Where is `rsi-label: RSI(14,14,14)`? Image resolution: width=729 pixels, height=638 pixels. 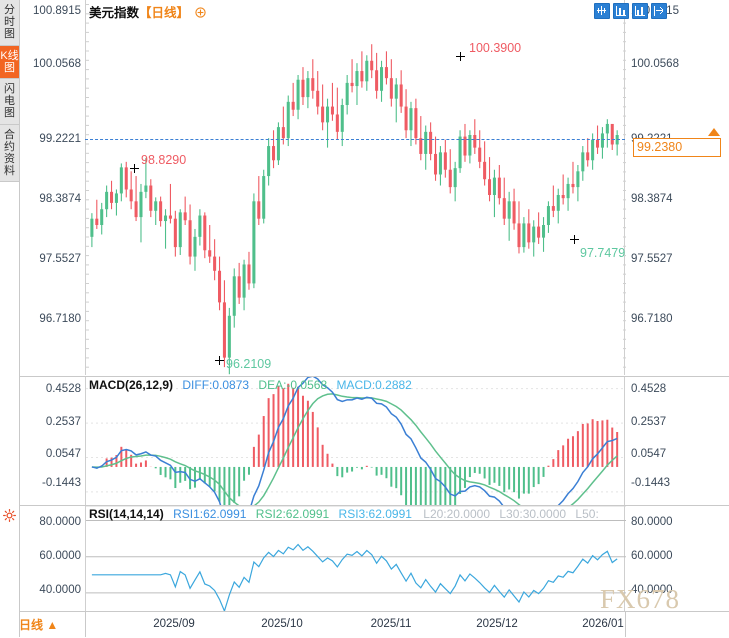 rsi-label: RSI(14,14,14) is located at coordinates (126, 514).